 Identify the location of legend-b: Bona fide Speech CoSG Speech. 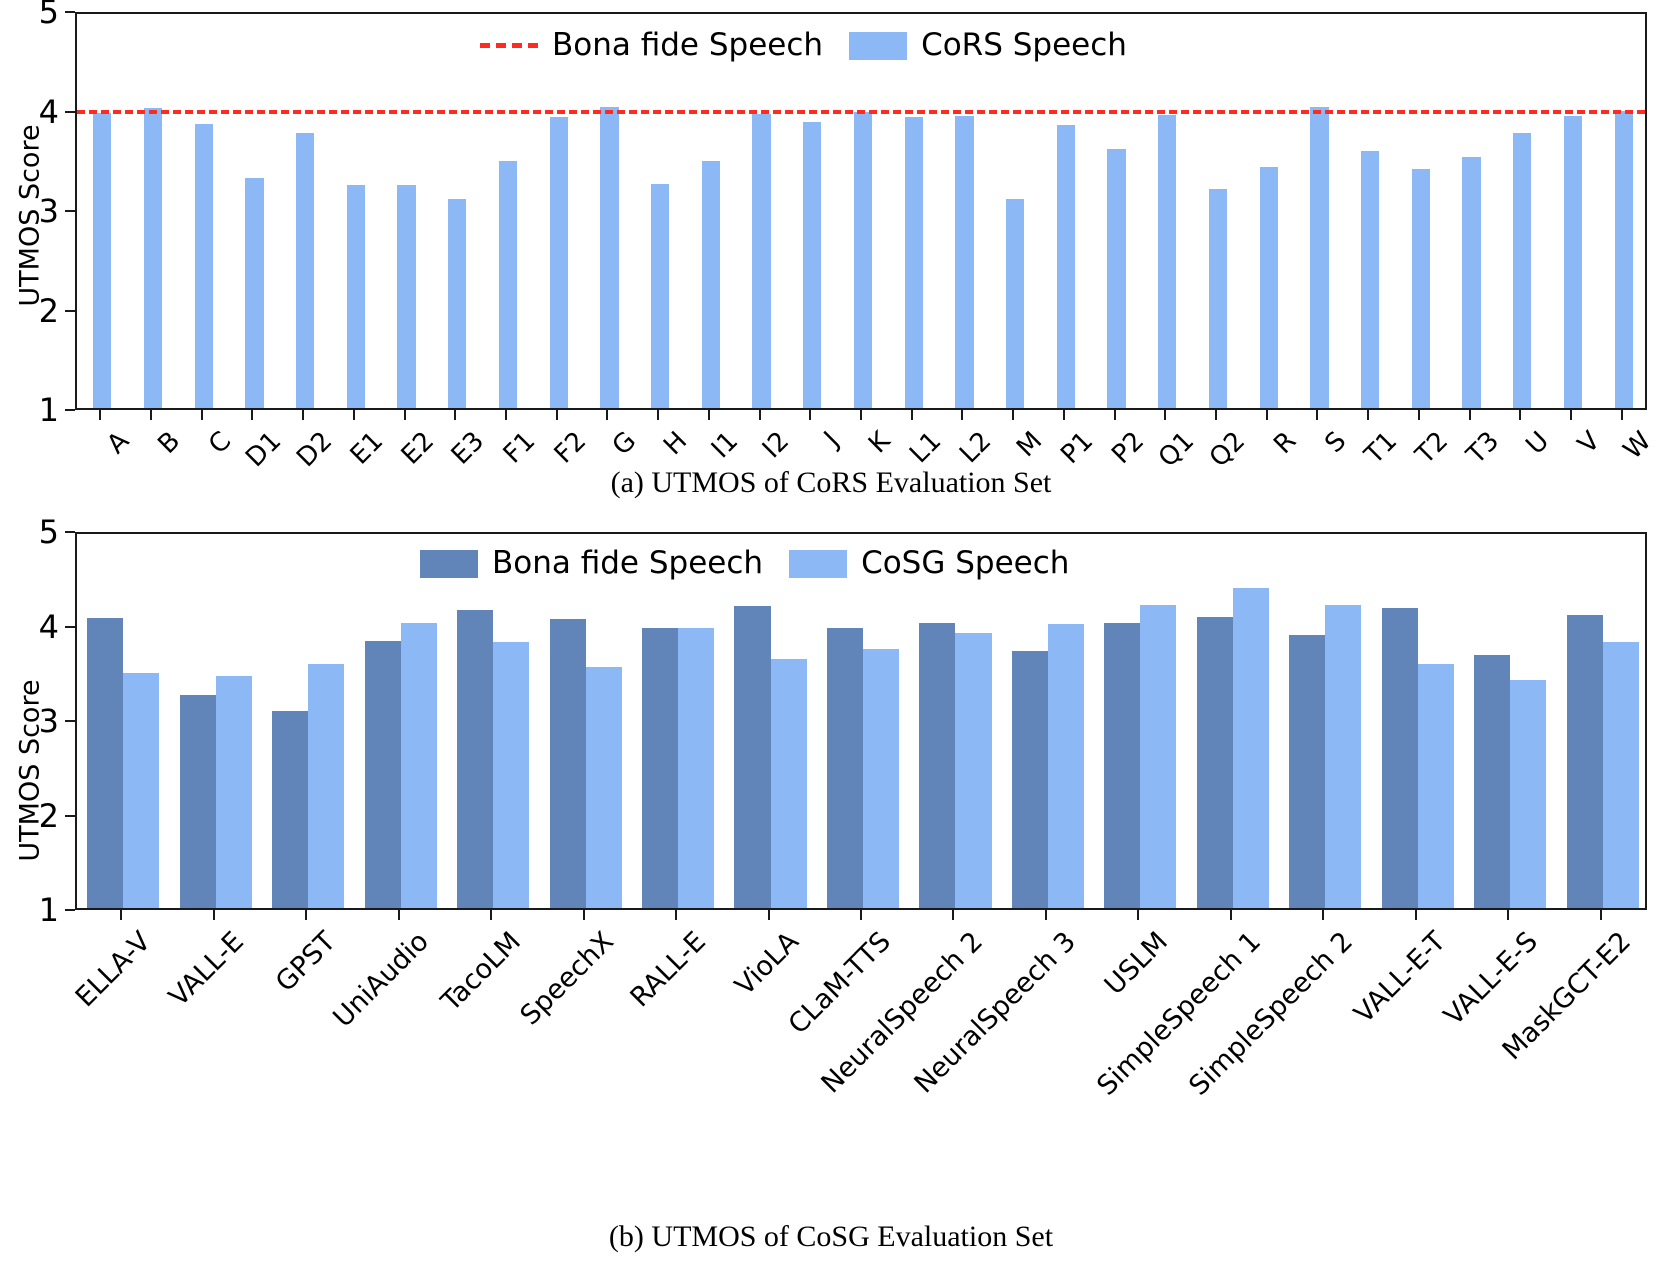
(744, 563).